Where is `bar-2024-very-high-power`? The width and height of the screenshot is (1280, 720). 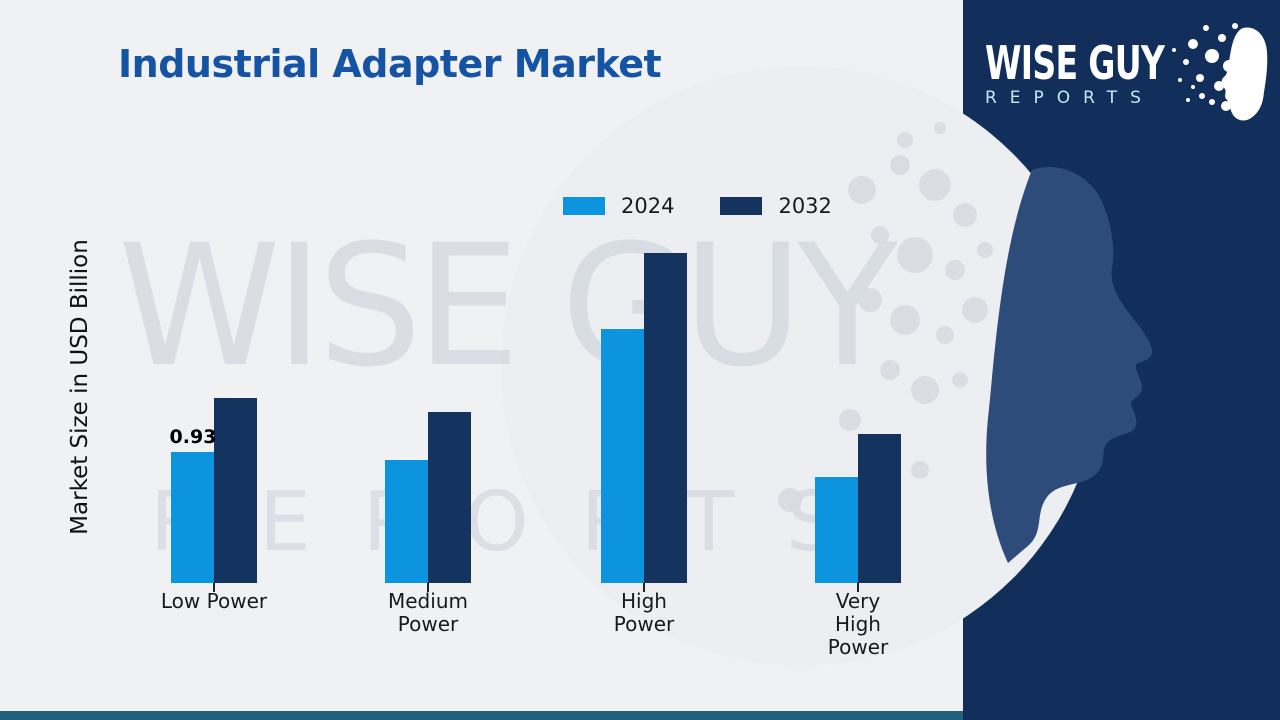 bar-2024-very-high-power is located at coordinates (836, 530).